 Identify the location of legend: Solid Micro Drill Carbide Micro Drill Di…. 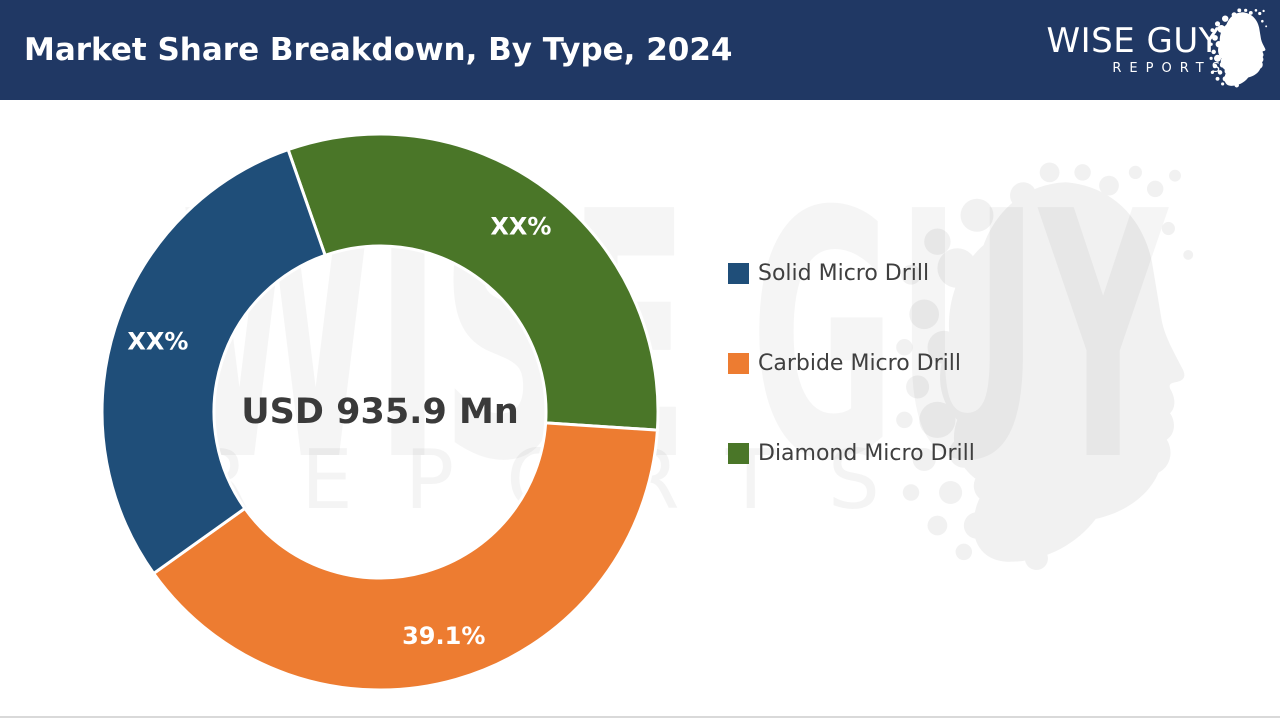
(851, 394).